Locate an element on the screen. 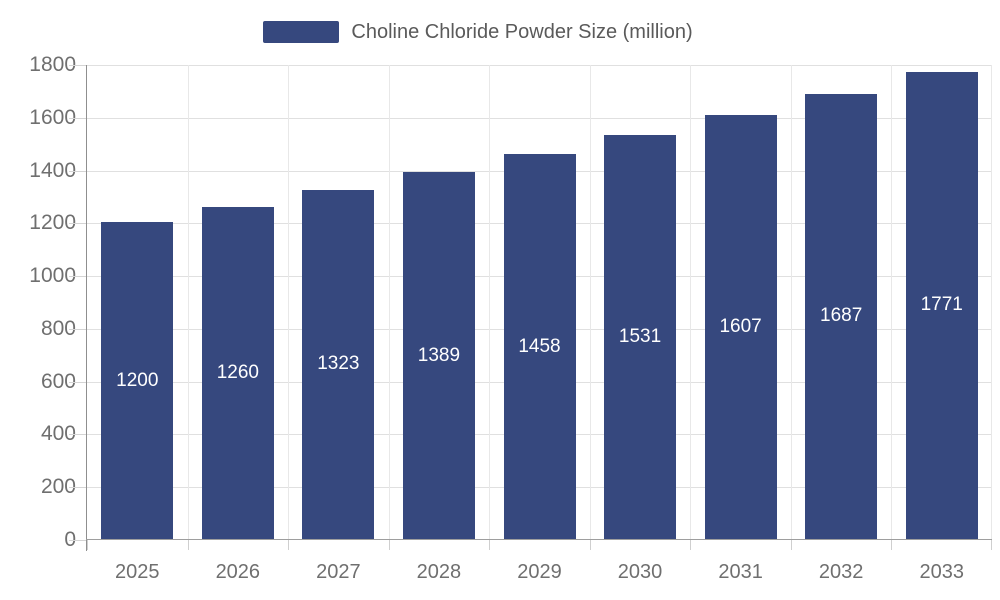 This screenshot has height=600, width=1000. legend-label: Choline Chloride Powder Size (million) is located at coordinates (522, 32).